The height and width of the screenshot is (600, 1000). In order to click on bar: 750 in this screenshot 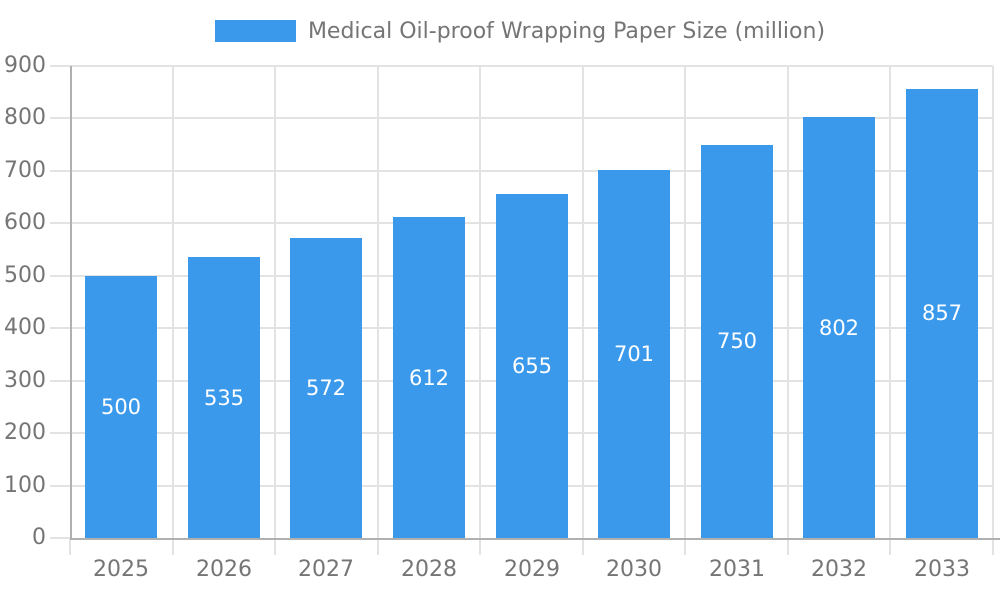, I will do `click(737, 341)`.